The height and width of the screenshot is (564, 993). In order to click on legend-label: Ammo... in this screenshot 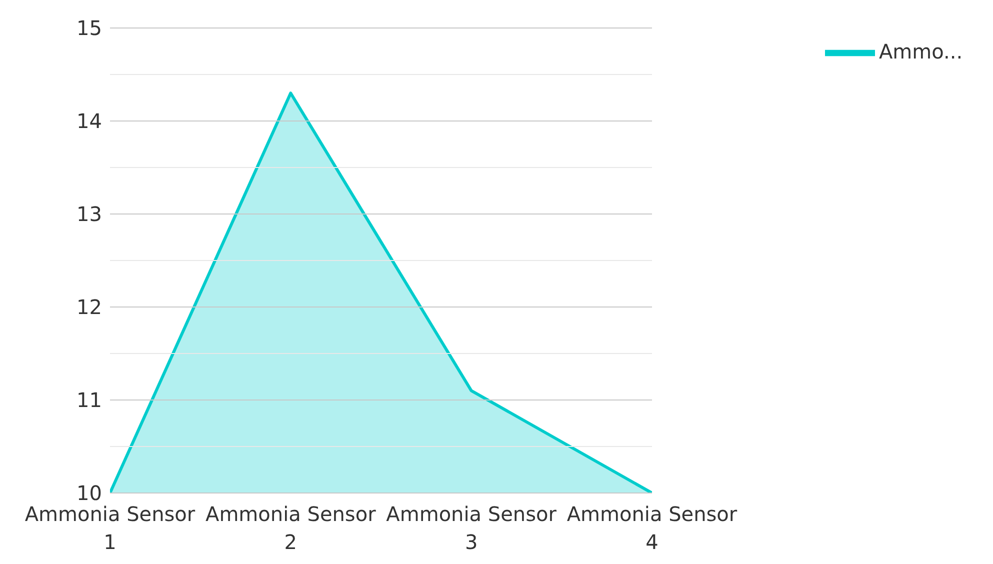, I will do `click(921, 51)`.